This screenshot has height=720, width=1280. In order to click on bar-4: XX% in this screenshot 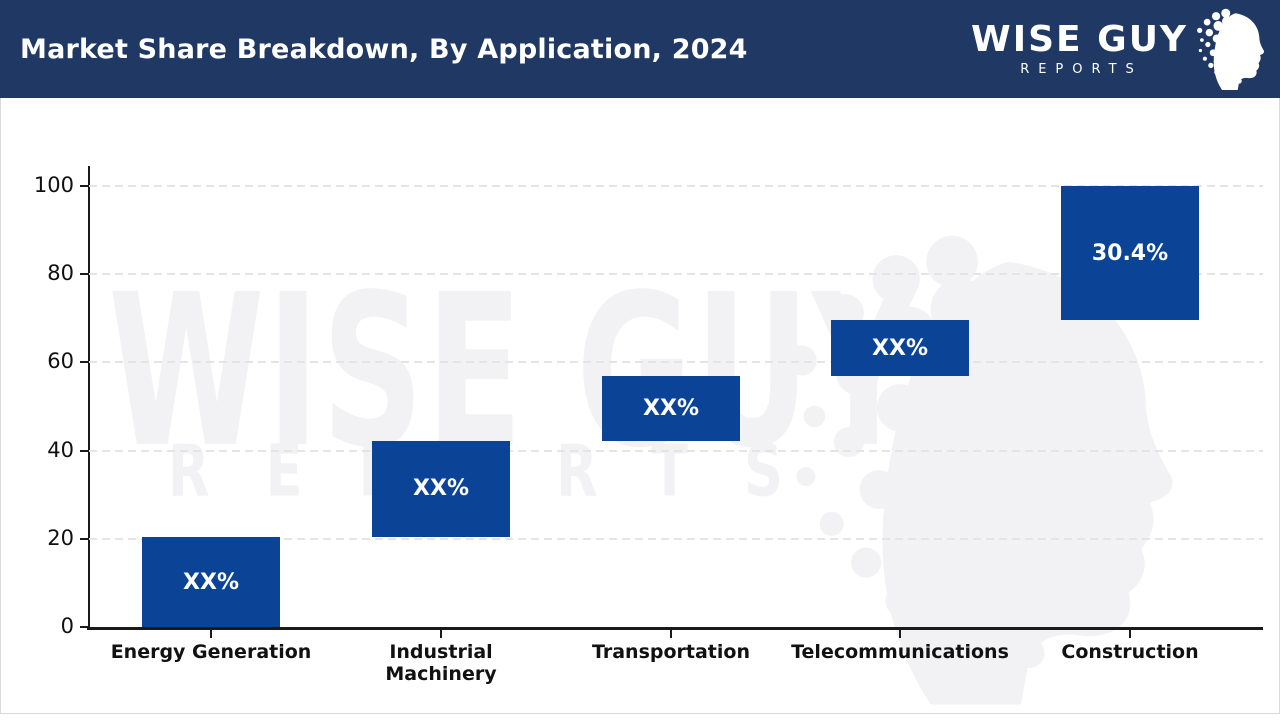, I will do `click(900, 348)`.